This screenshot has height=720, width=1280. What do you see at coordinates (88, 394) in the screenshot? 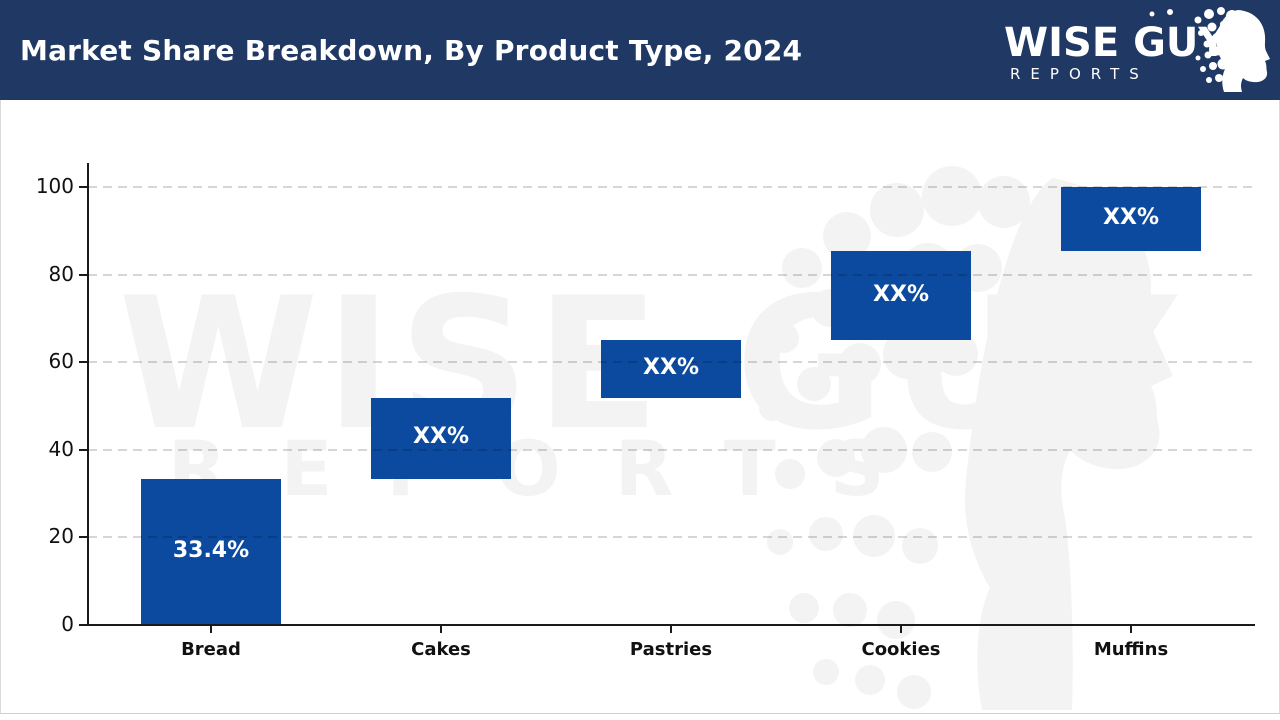
I see `y-axis-line` at bounding box center [88, 394].